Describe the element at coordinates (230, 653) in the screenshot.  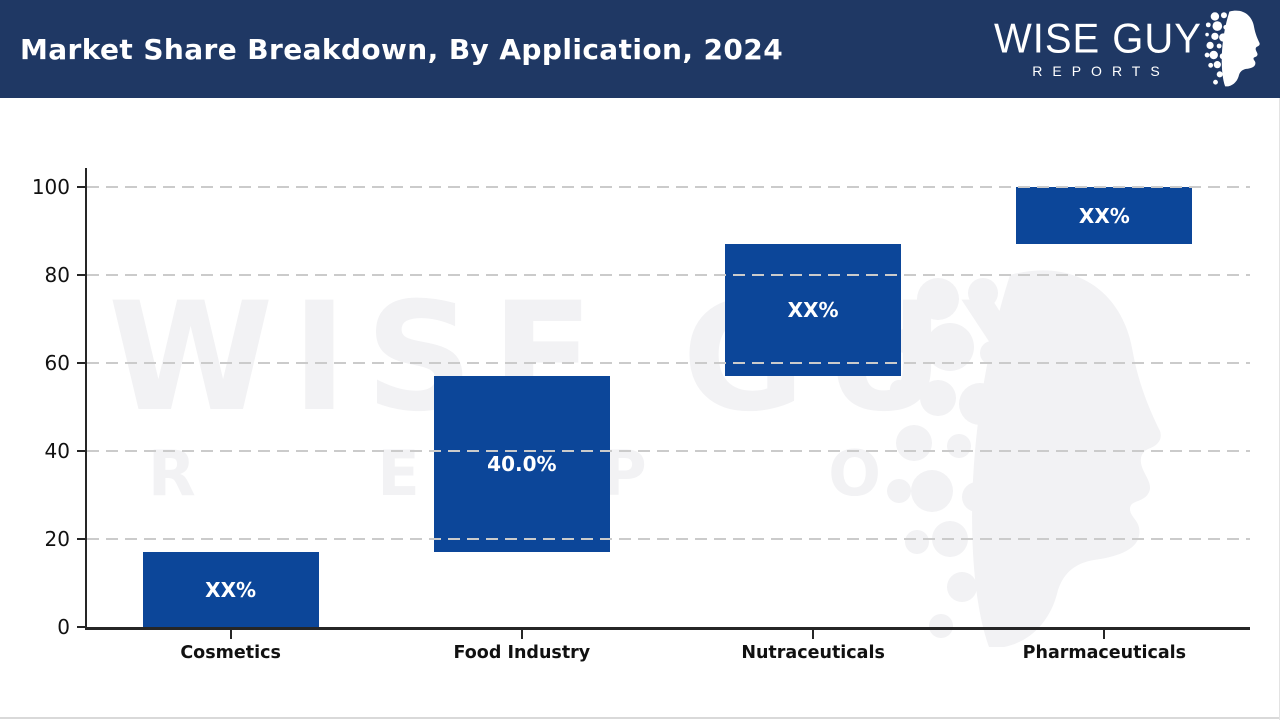
I see `x-category-label-cosmetics: Cosmetics` at that location.